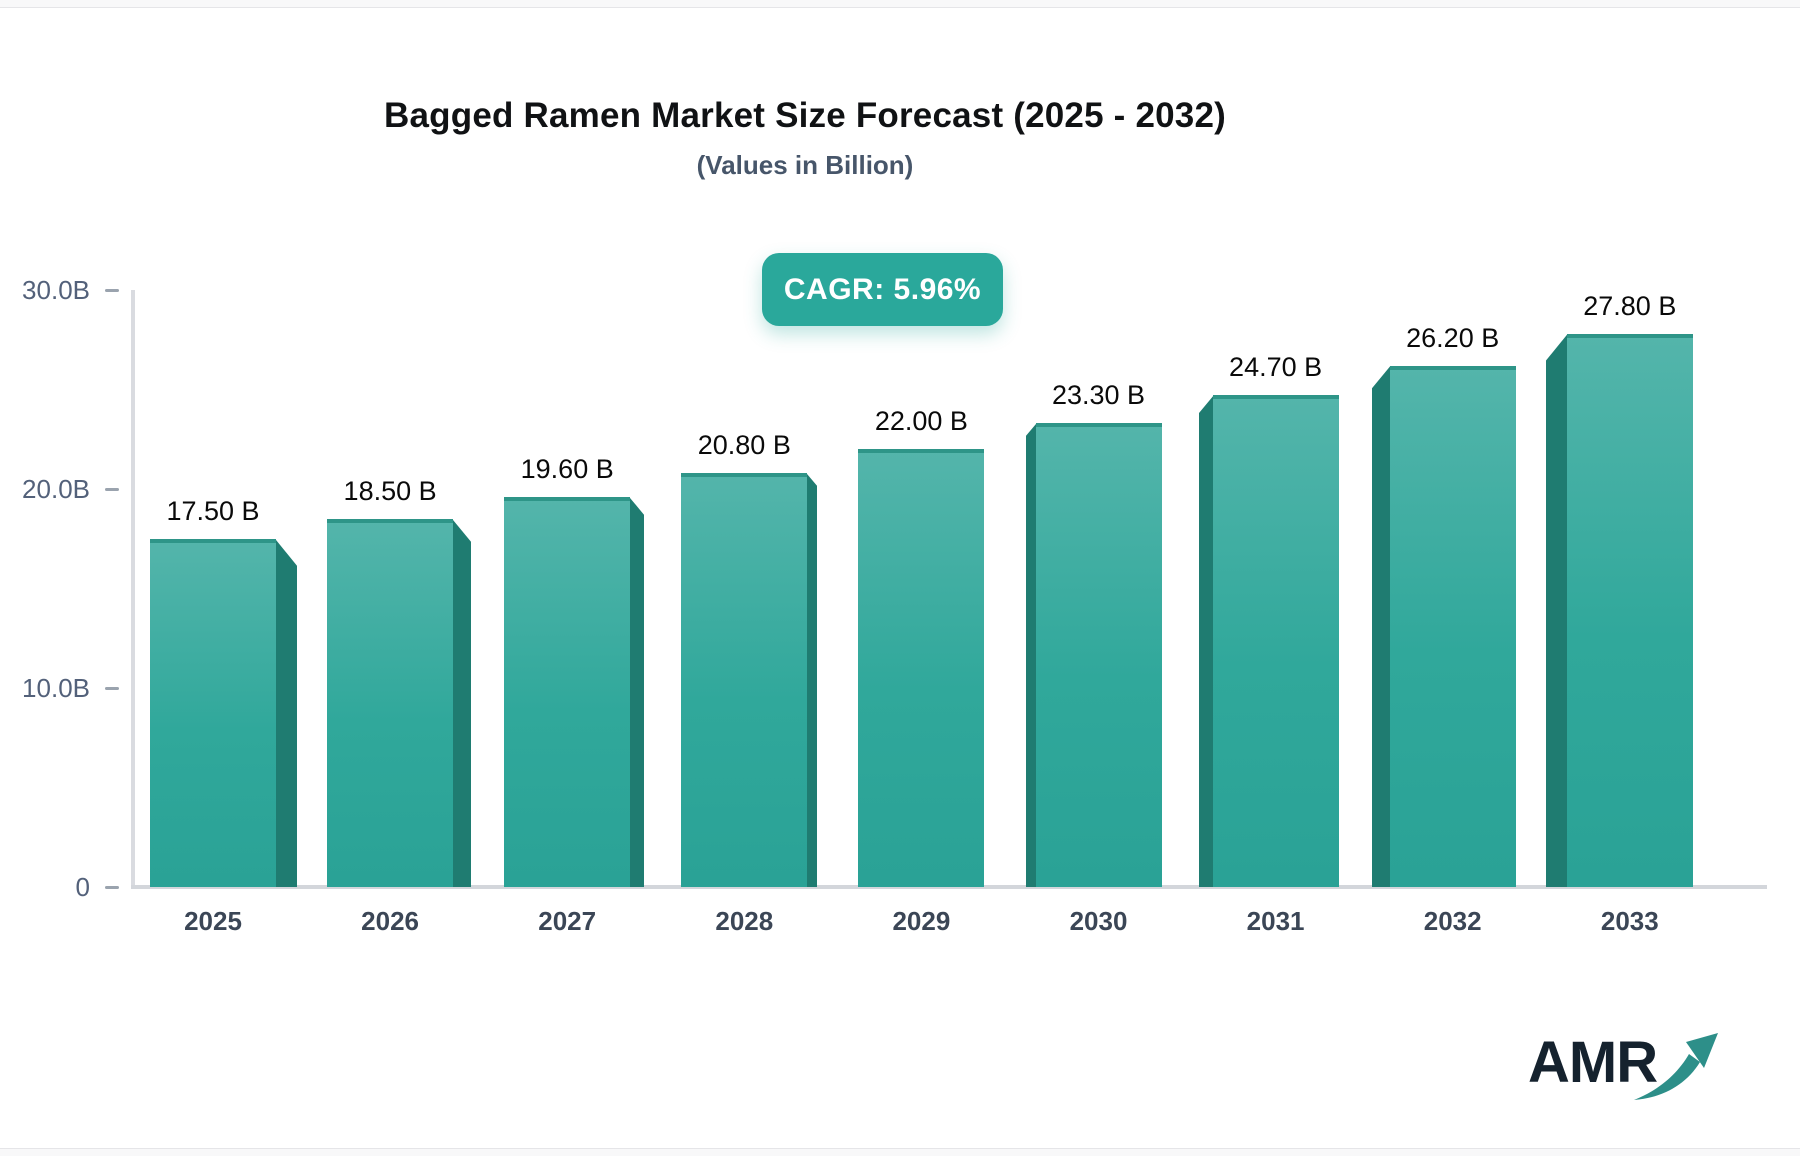  Describe the element at coordinates (390, 490) in the screenshot. I see `bar-value-label-2026: 18.50 B` at that location.